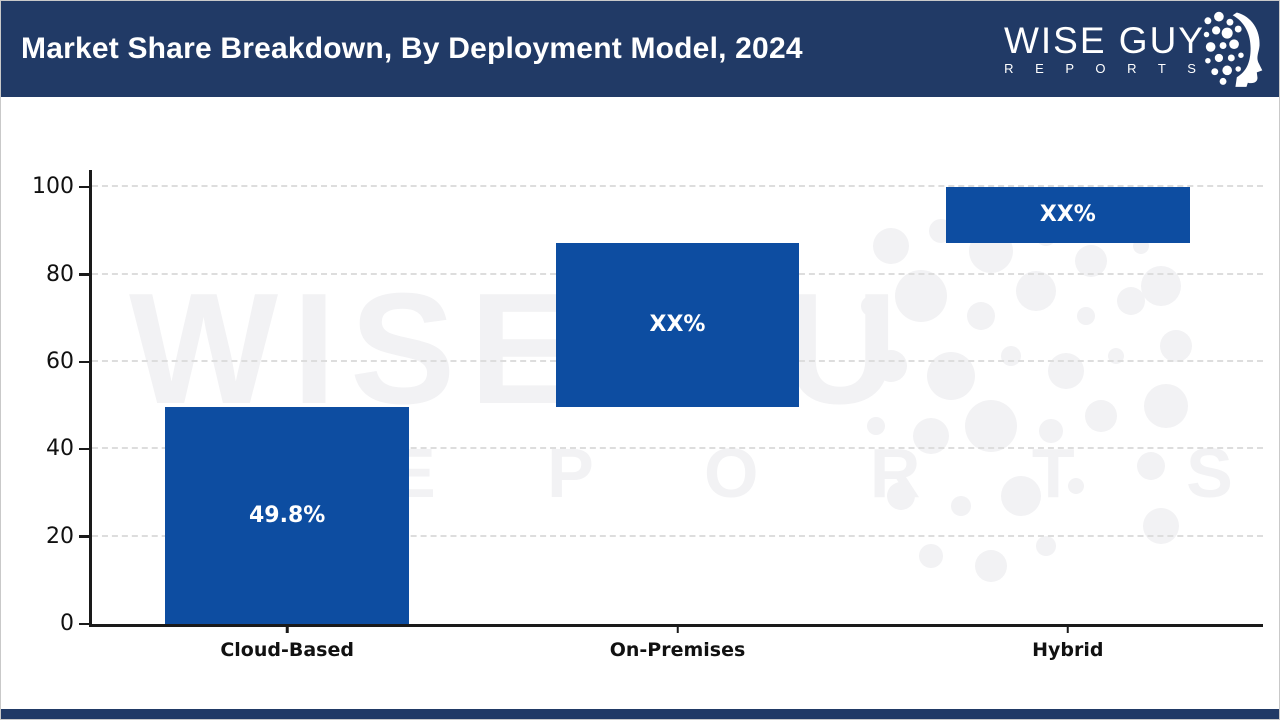  What do you see at coordinates (67, 623) in the screenshot?
I see `y-tick-label-0: 0` at bounding box center [67, 623].